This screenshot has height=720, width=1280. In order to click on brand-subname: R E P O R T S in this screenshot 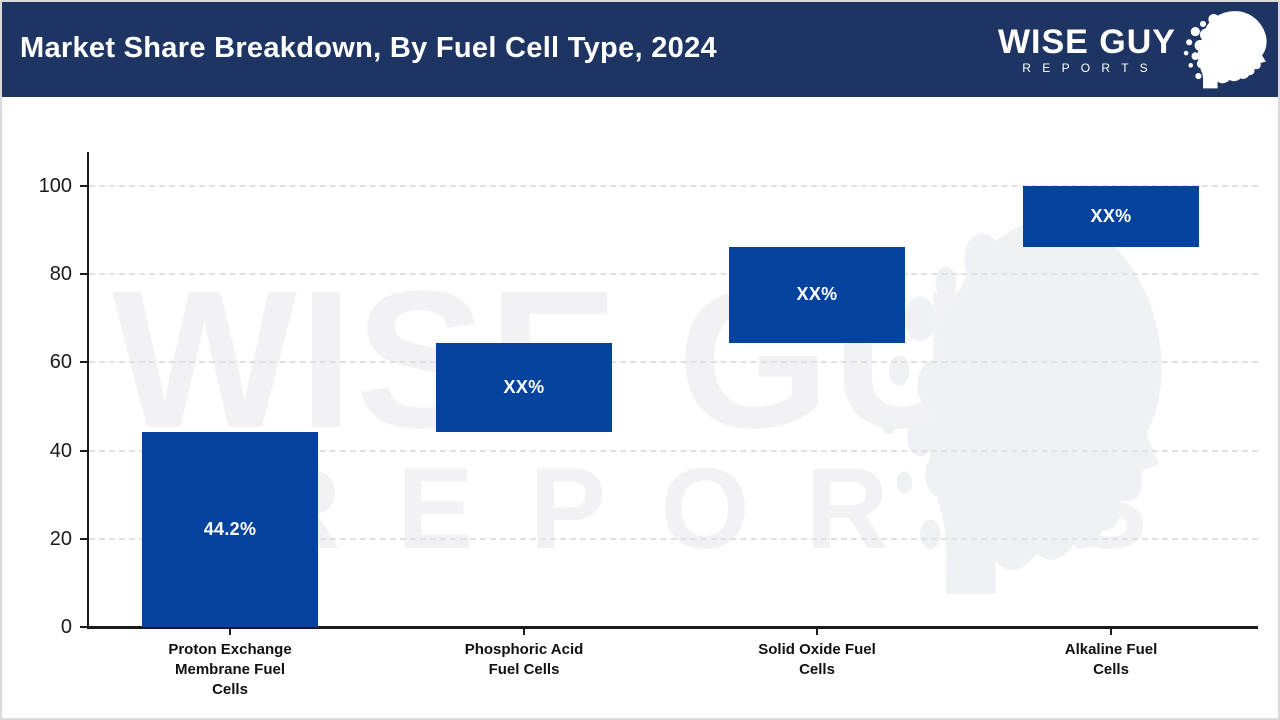, I will do `click(1087, 68)`.